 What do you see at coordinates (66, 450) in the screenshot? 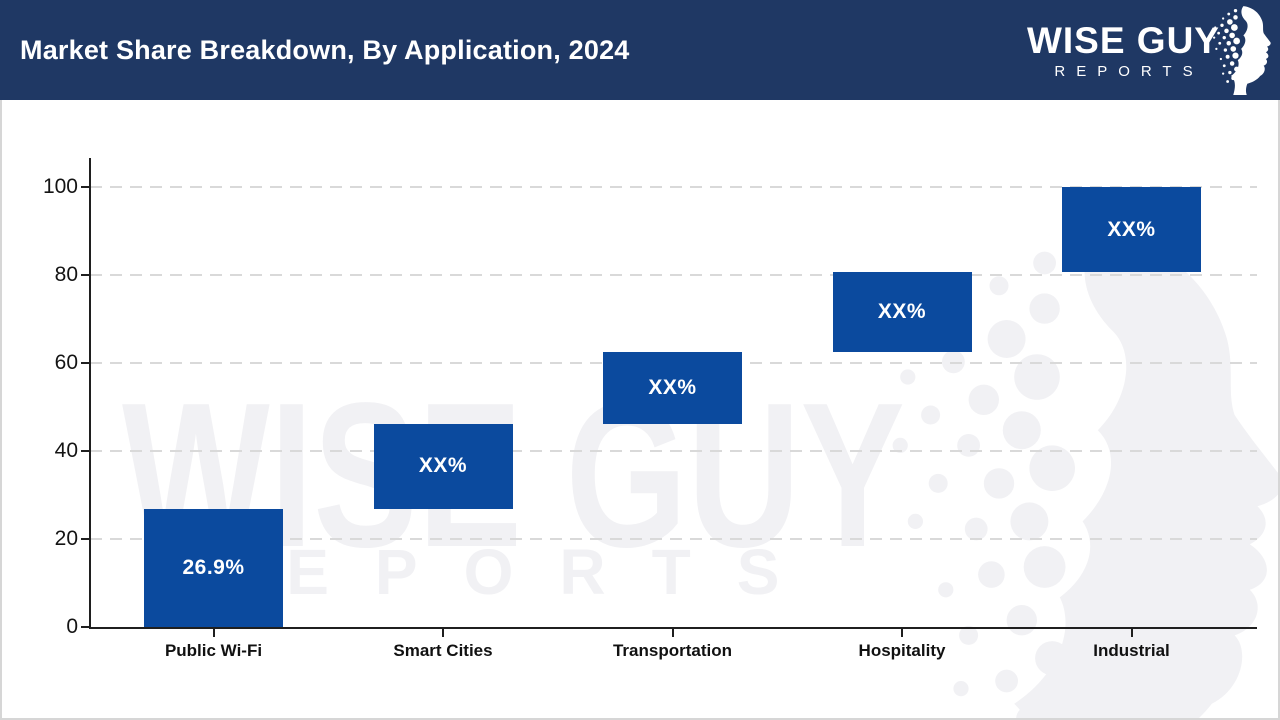
I see `y-tick-label-40: 40` at bounding box center [66, 450].